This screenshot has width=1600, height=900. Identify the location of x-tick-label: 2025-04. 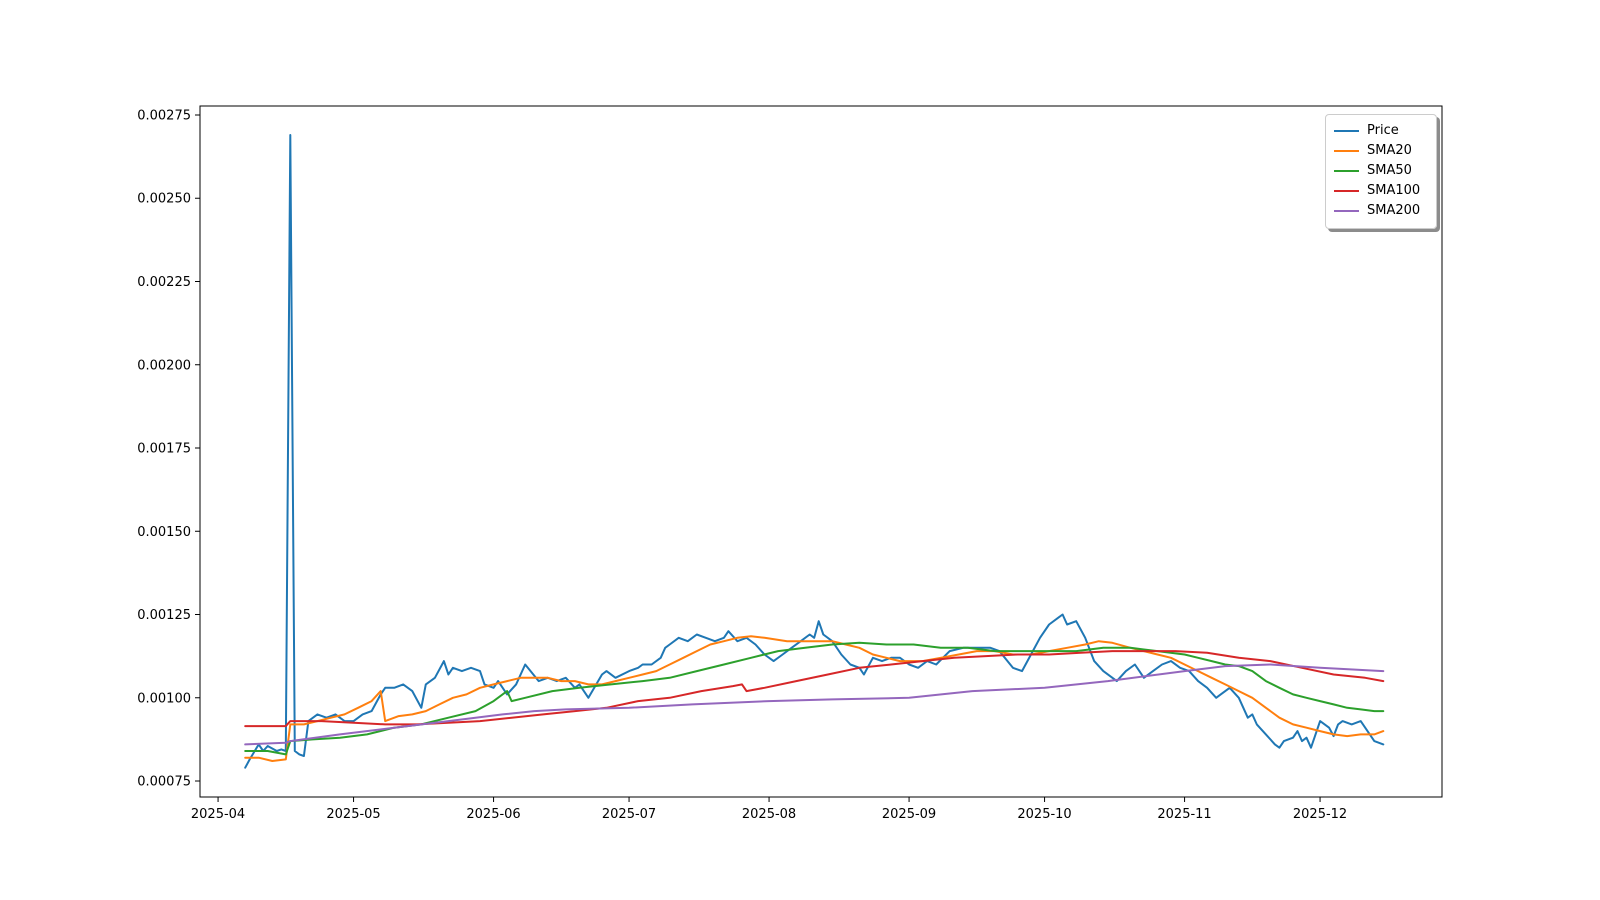
(218, 814).